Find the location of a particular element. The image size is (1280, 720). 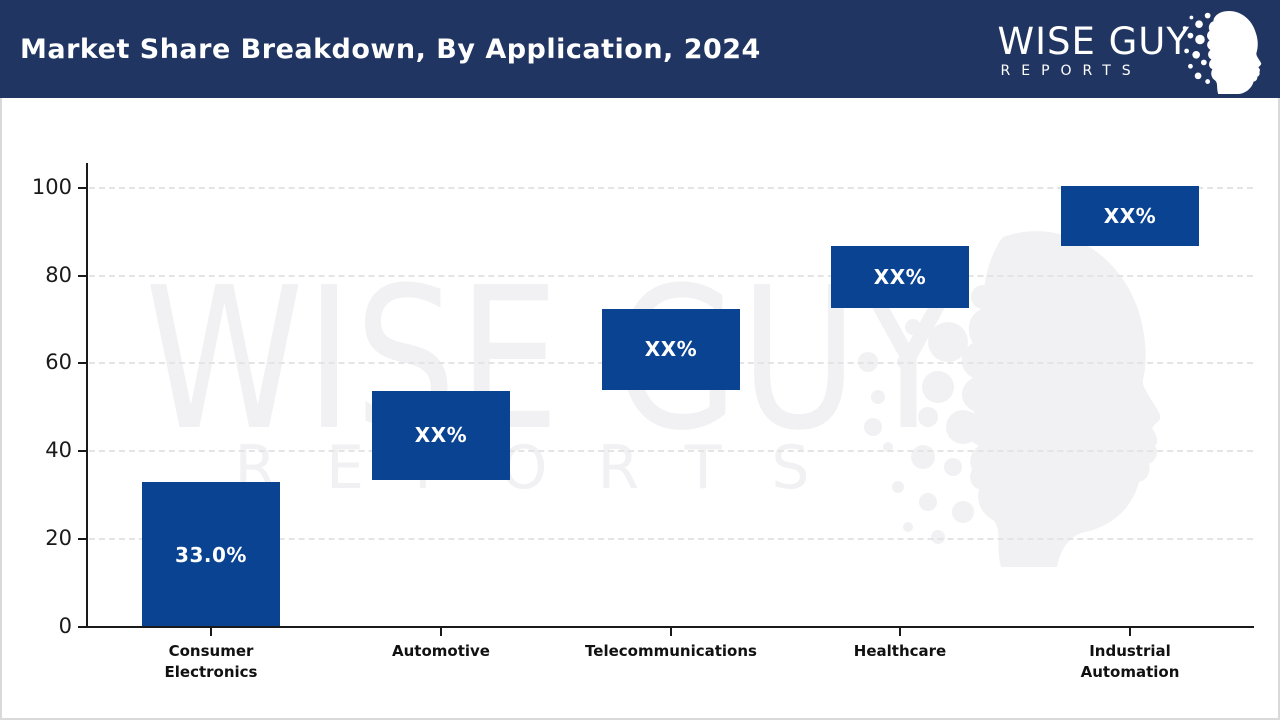

y-axis-line is located at coordinates (87, 395).